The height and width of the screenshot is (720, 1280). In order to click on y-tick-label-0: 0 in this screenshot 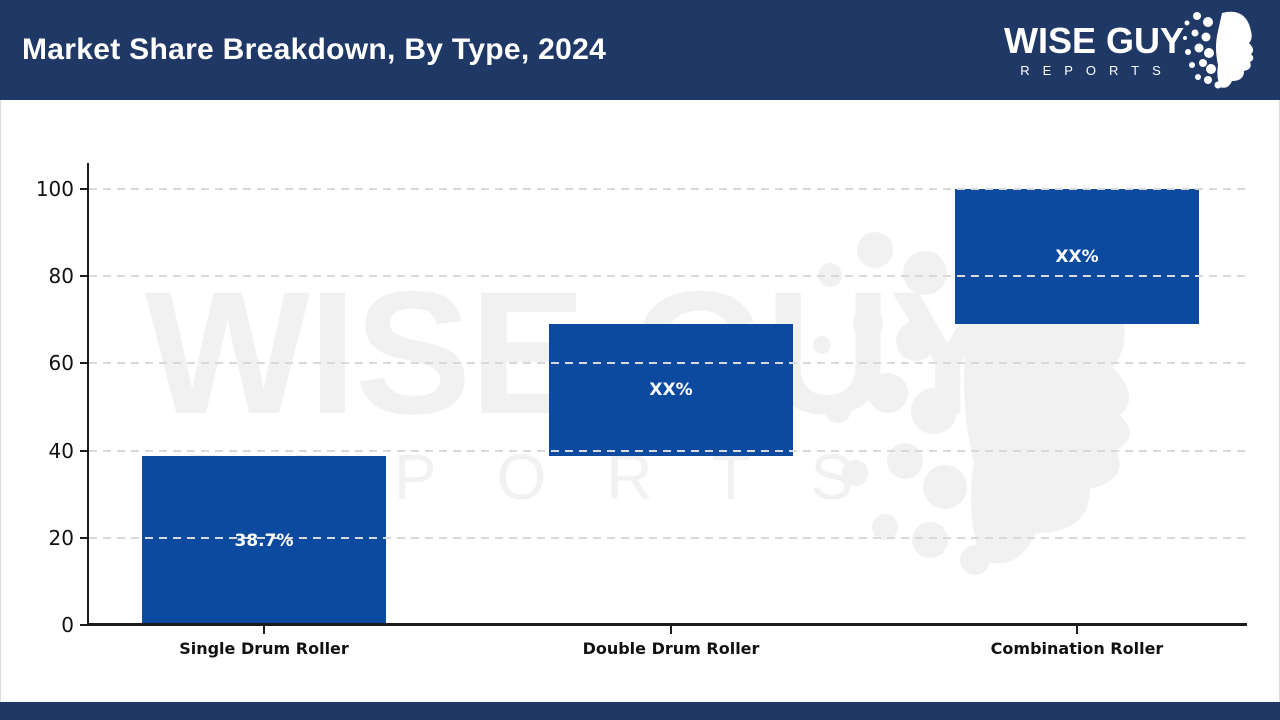, I will do `click(67, 625)`.